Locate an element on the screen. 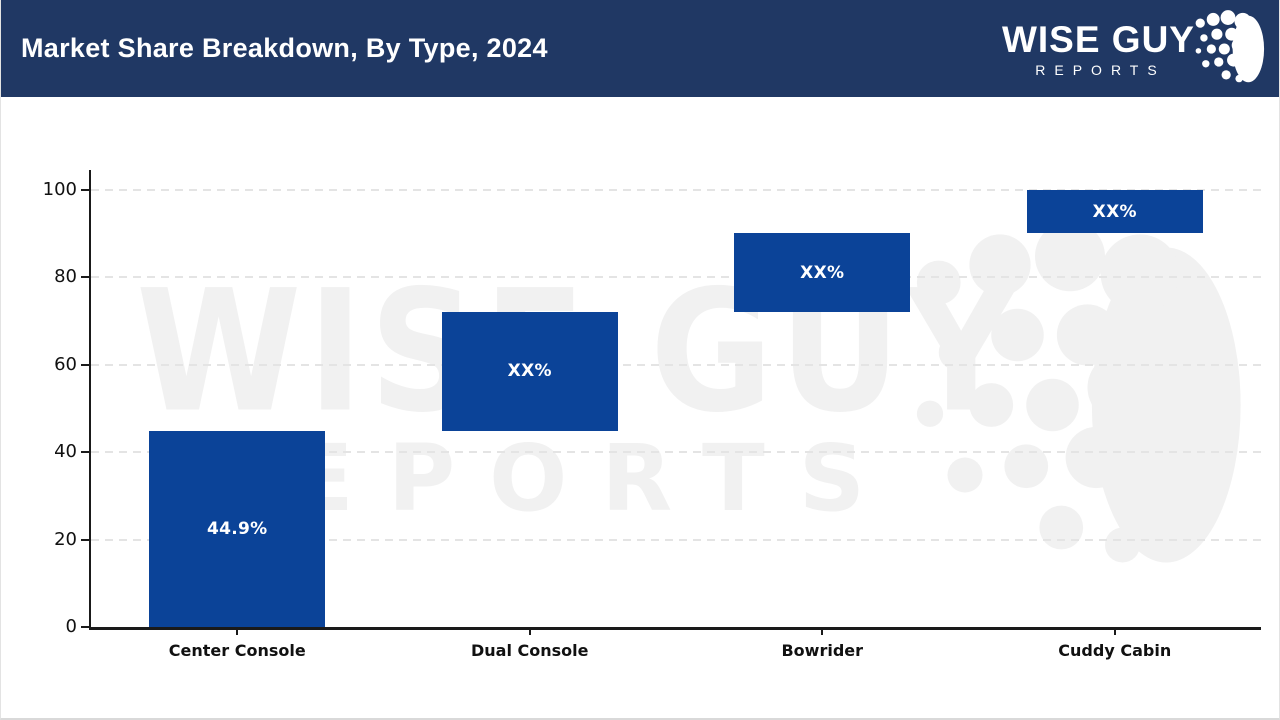 This screenshot has width=1280, height=720. logo-wordmark: WISE GUY is located at coordinates (1098, 39).